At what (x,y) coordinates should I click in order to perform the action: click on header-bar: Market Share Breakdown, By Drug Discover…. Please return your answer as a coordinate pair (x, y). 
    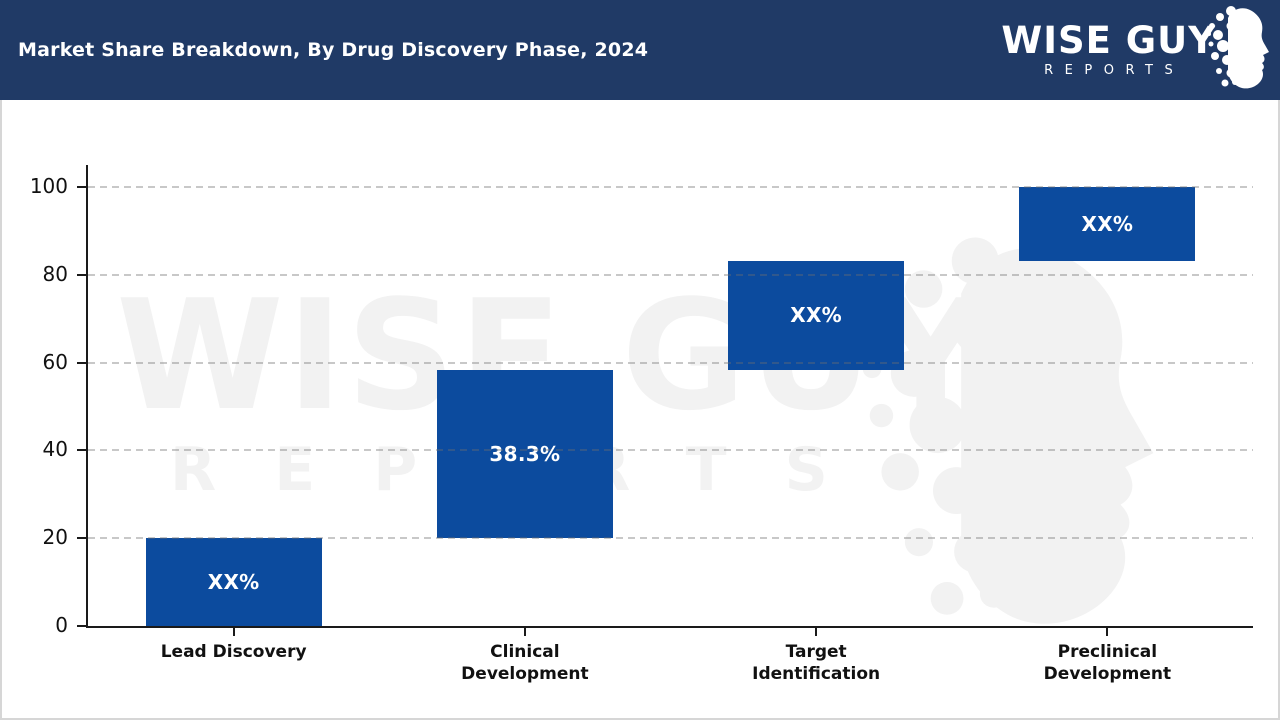
    Looking at the image, I should click on (640, 50).